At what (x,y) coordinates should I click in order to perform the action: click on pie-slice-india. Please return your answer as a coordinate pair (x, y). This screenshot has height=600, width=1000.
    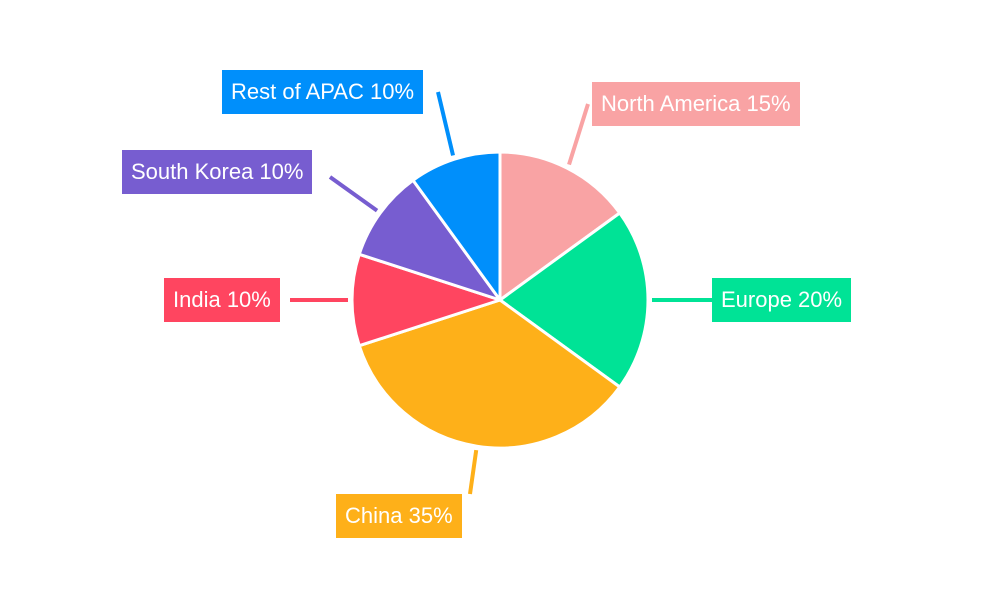
    Looking at the image, I should click on (426, 300).